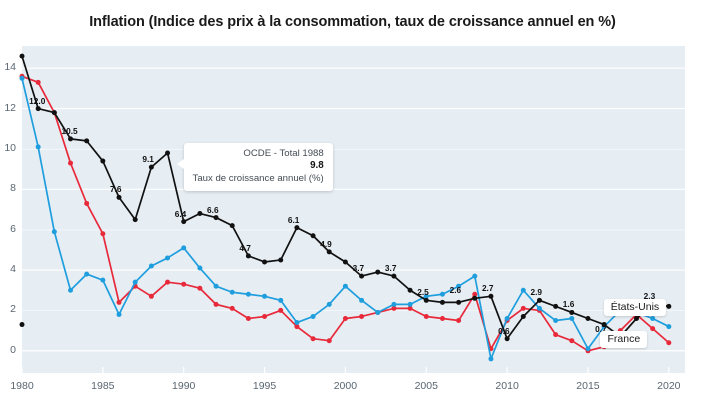  What do you see at coordinates (669, 386) in the screenshot?
I see `x-tick-2020: 2020` at bounding box center [669, 386].